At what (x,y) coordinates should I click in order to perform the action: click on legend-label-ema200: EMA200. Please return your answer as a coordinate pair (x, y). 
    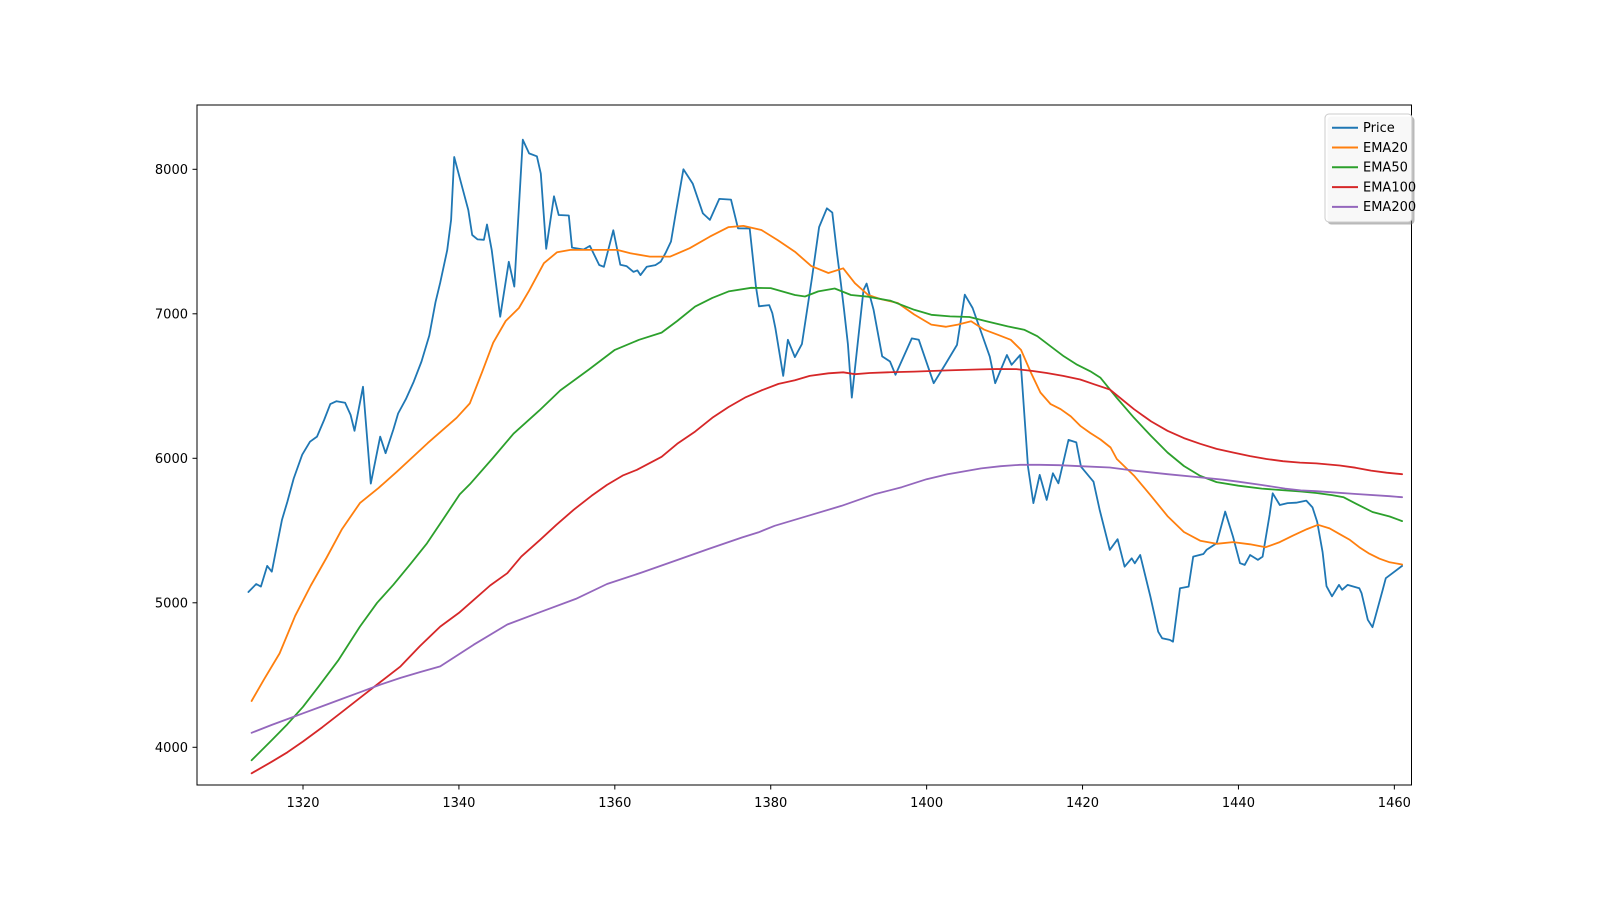
    Looking at the image, I should click on (1389, 207).